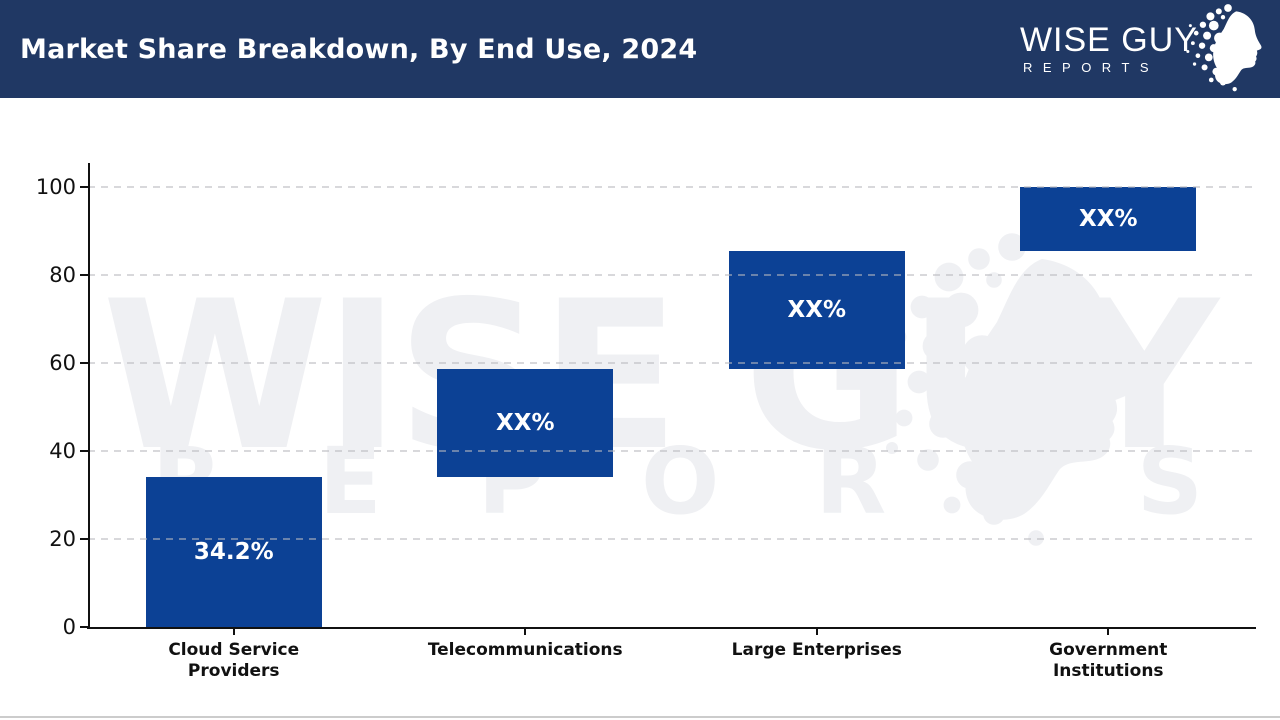  Describe the element at coordinates (640, 717) in the screenshot. I see `footer-divider` at that location.